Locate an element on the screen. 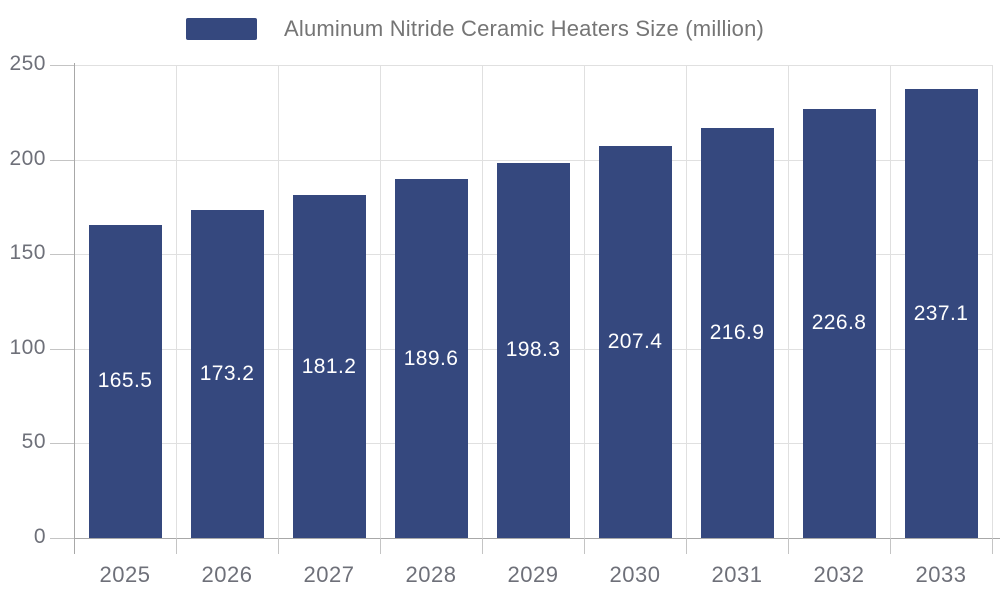  bar-value-label: 173.2 is located at coordinates (227, 374).